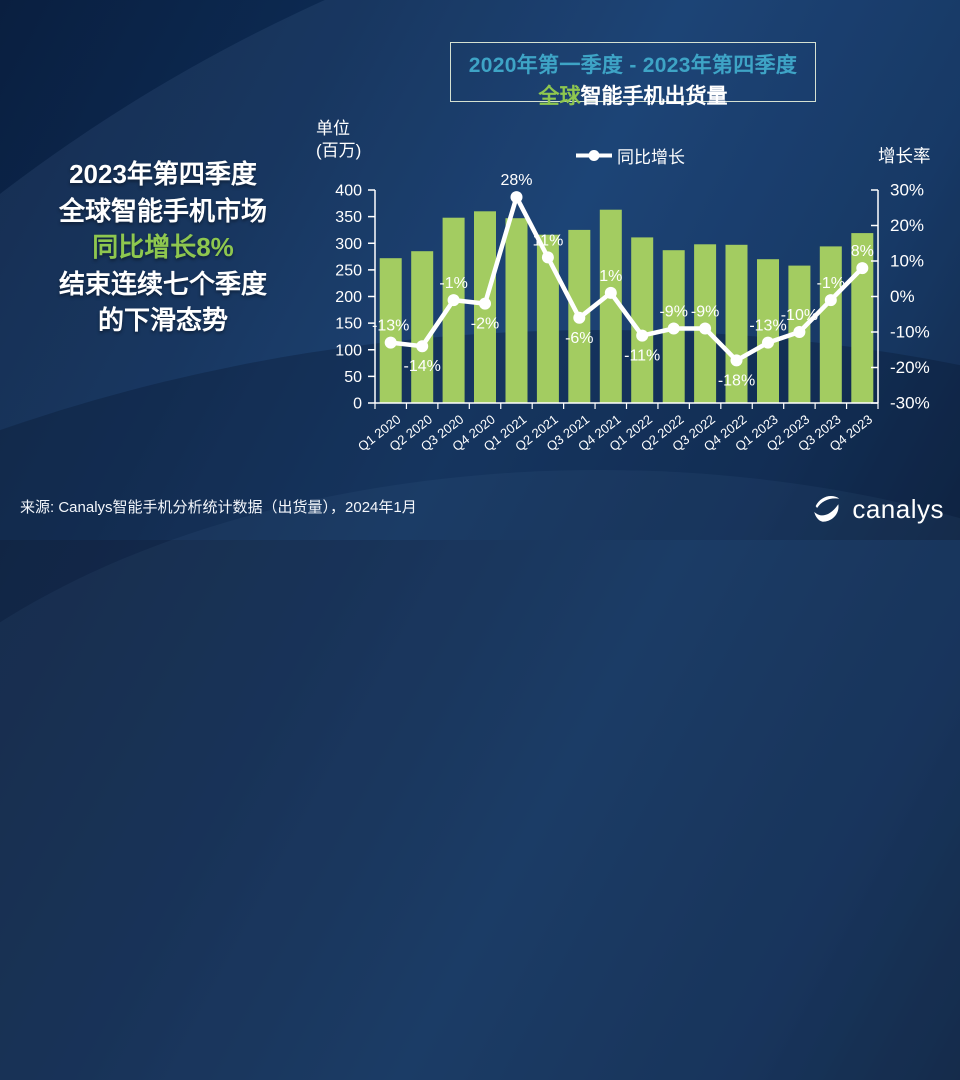  Describe the element at coordinates (736, 323) in the screenshot. I see `bar-Q4-2022` at that location.